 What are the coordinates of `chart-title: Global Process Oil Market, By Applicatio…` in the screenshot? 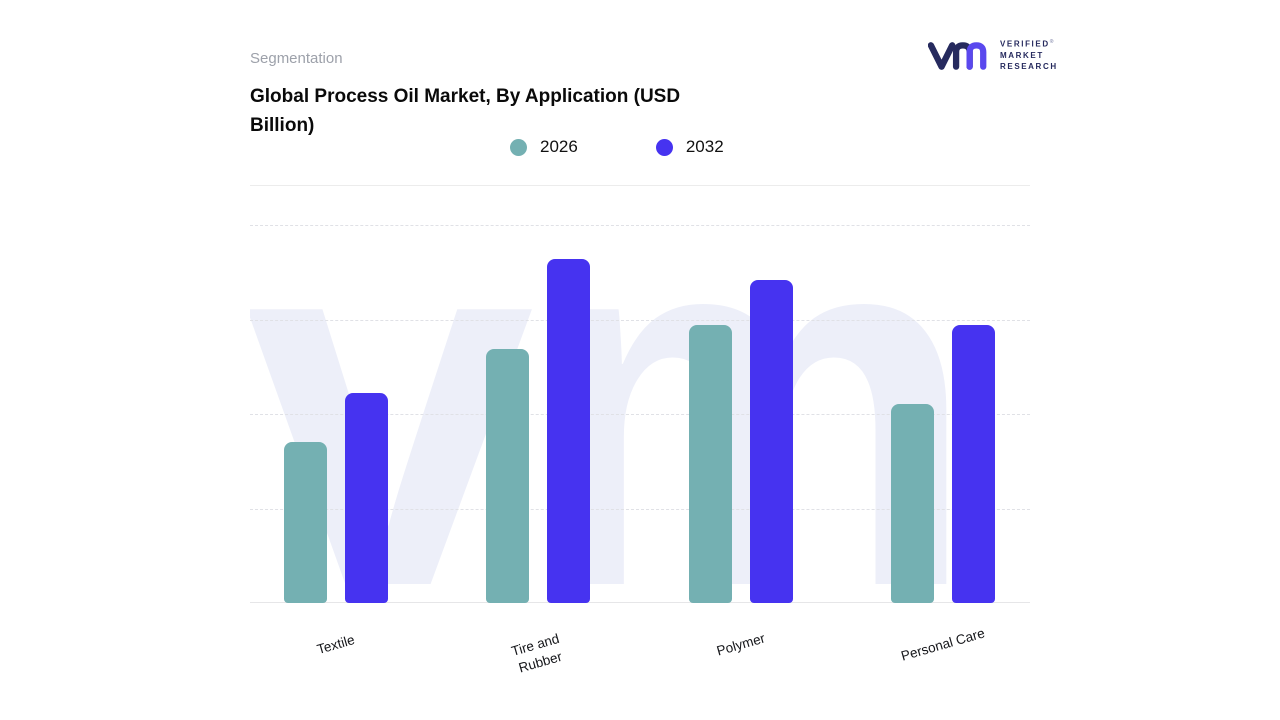 It's located at (465, 111).